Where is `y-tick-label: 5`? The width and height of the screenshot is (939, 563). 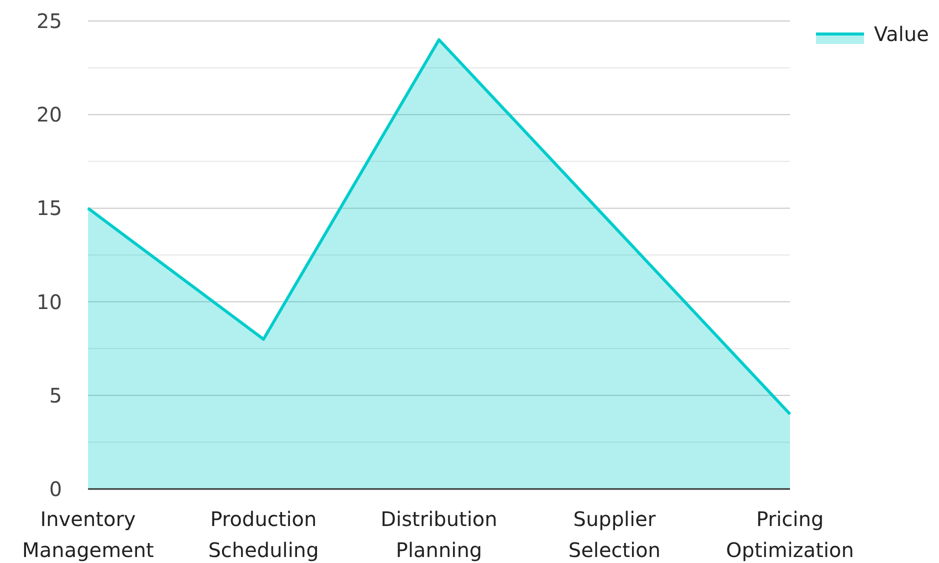
y-tick-label: 5 is located at coordinates (55, 395).